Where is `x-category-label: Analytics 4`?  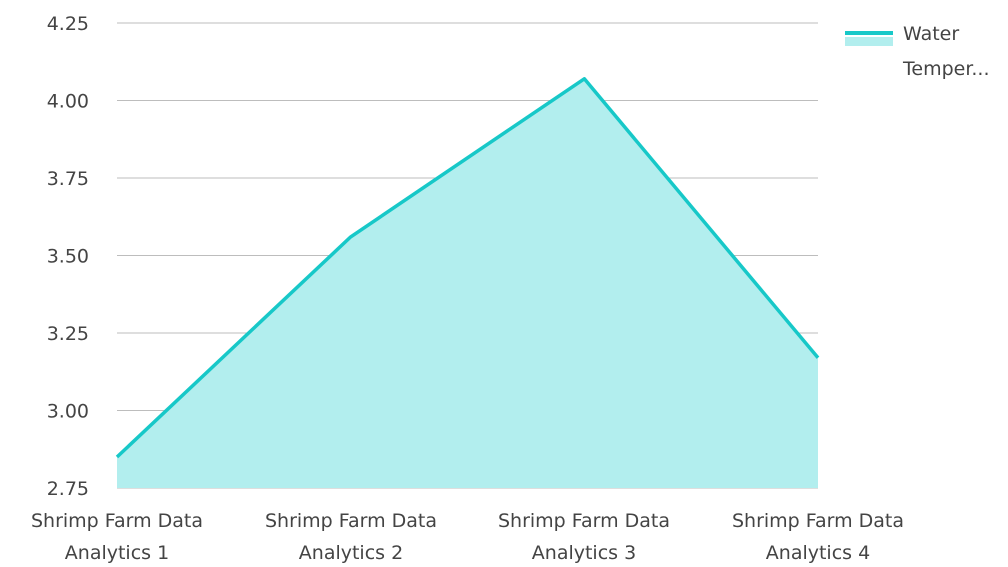
x-category-label: Analytics 4 is located at coordinates (818, 552).